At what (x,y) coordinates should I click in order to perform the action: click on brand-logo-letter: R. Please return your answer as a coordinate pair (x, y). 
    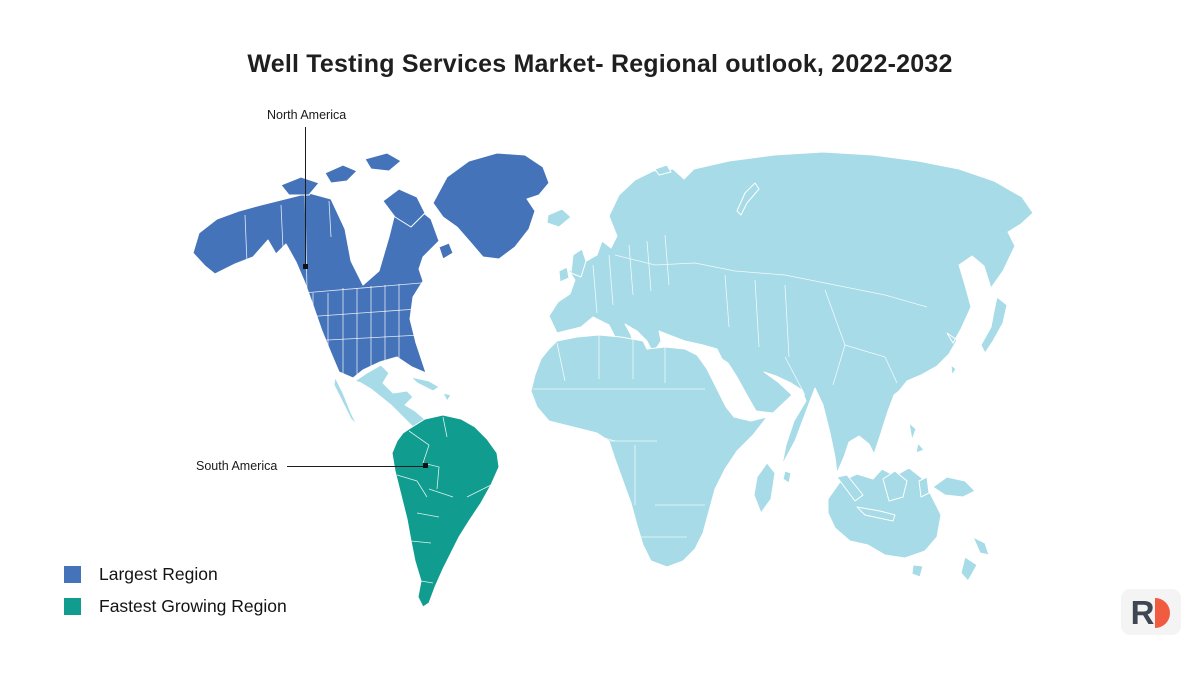
    Looking at the image, I should click on (1142, 612).